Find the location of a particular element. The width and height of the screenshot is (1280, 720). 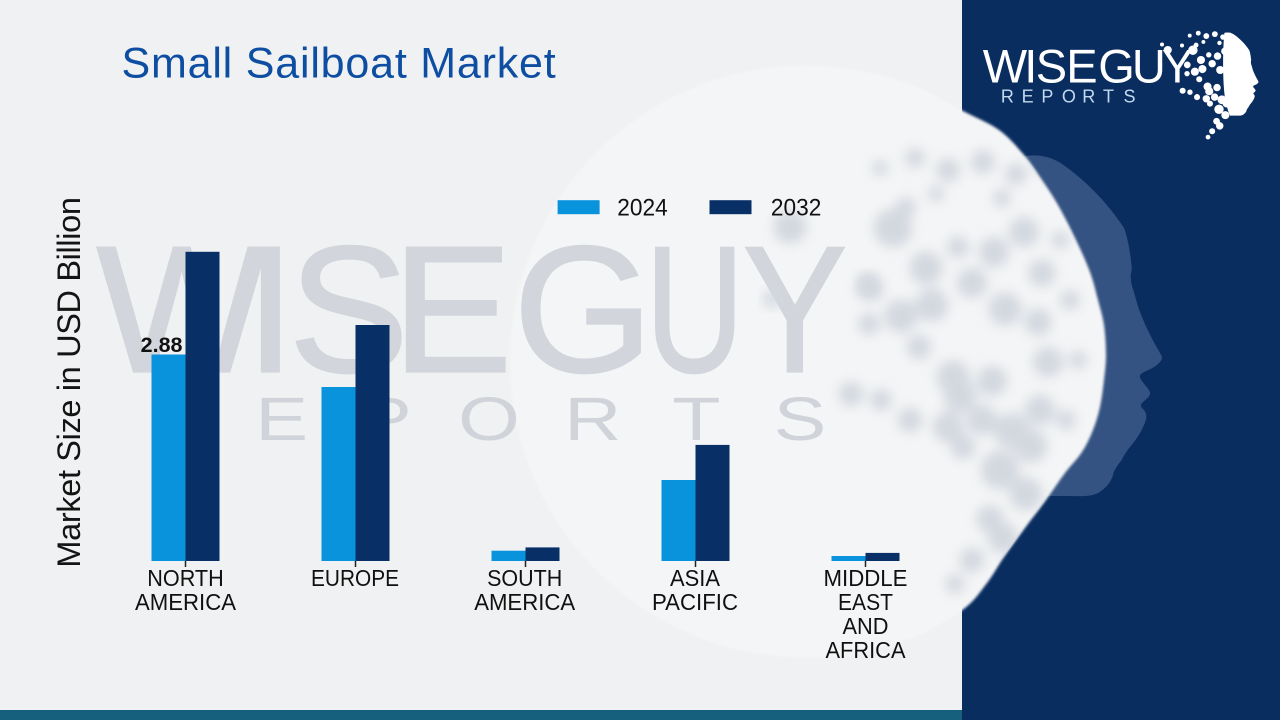

svg-text: Small Sailboat Market is located at coordinates (339, 64).